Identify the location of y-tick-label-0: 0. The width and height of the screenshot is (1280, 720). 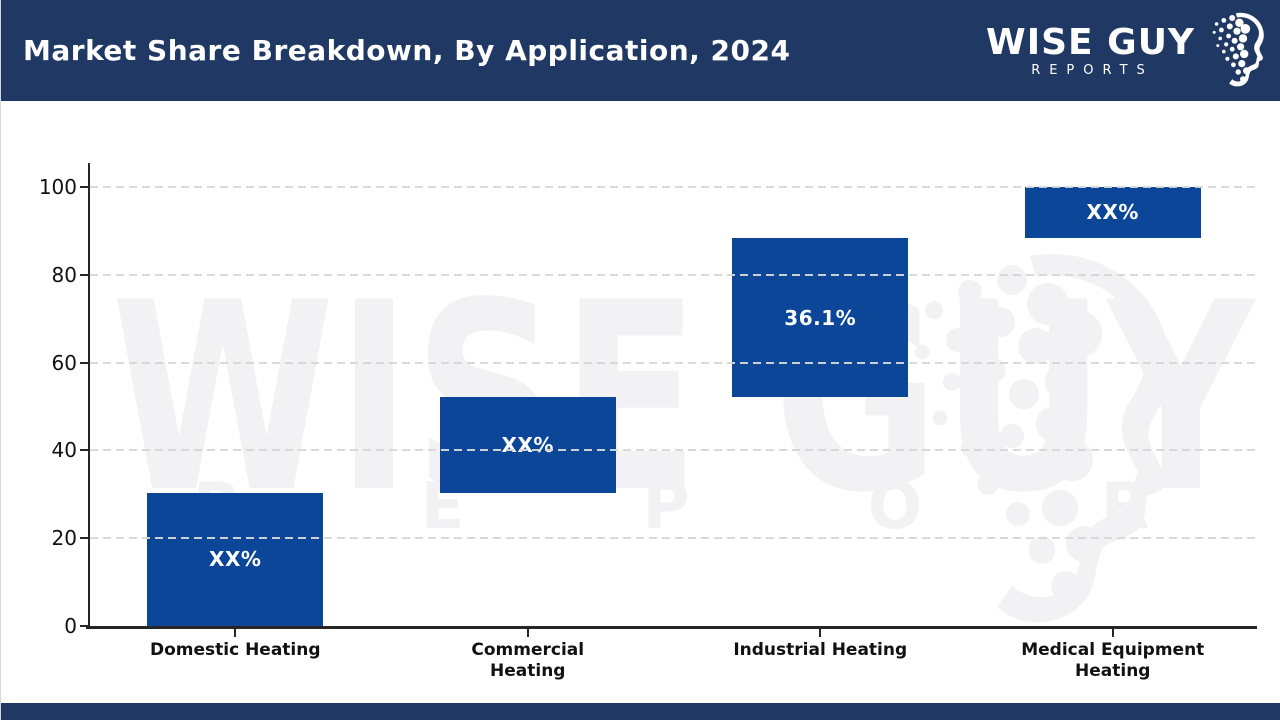
(70, 626).